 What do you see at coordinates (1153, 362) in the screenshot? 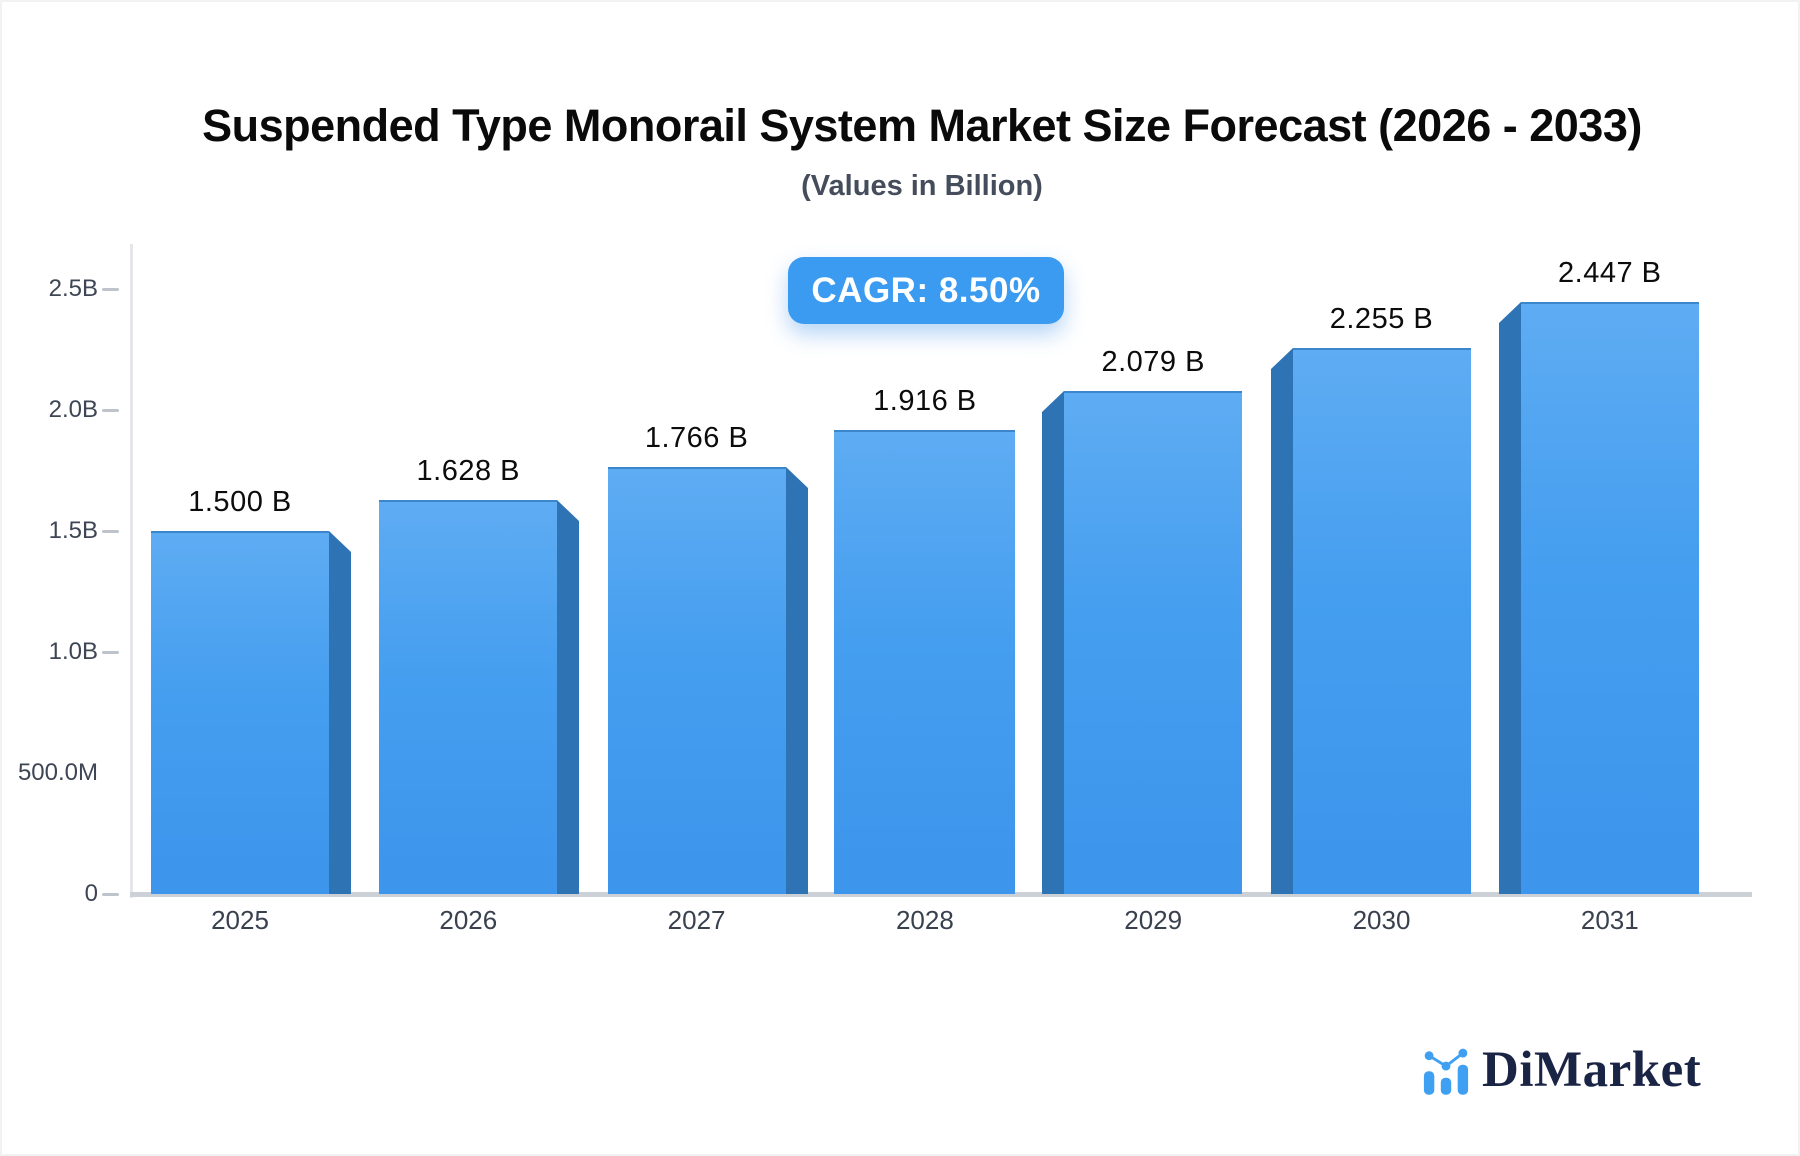
I see `bar-value-label: 2.079 B` at bounding box center [1153, 362].